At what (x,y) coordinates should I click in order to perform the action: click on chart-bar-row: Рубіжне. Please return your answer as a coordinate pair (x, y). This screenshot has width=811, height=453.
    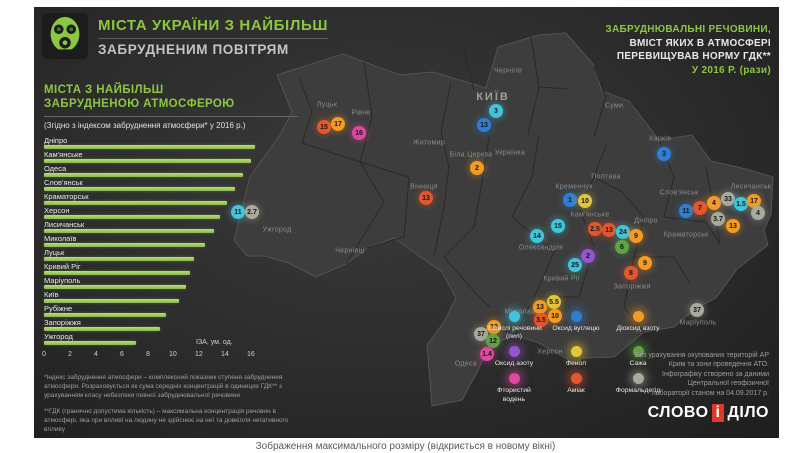
    Looking at the image, I should click on (171, 311).